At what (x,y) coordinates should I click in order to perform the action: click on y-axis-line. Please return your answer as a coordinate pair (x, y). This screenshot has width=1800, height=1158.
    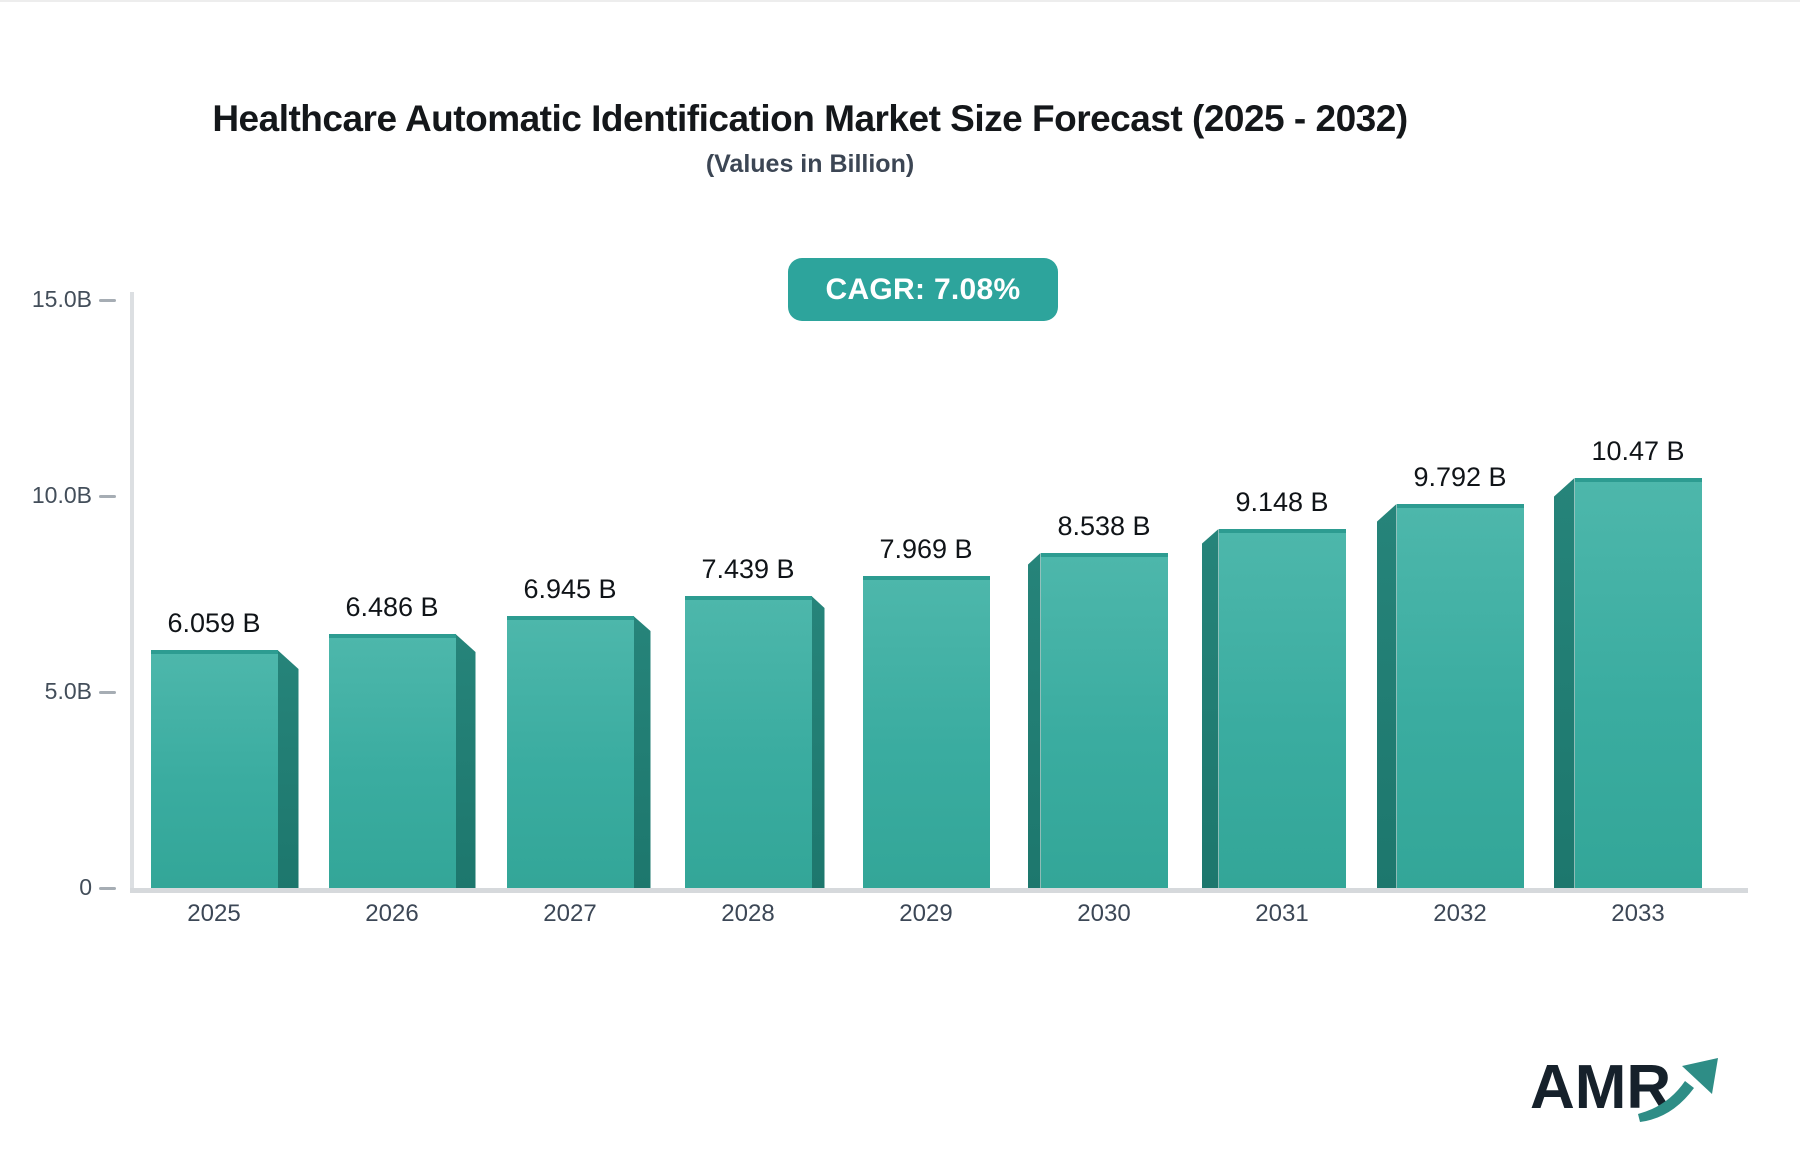
    Looking at the image, I should click on (132, 592).